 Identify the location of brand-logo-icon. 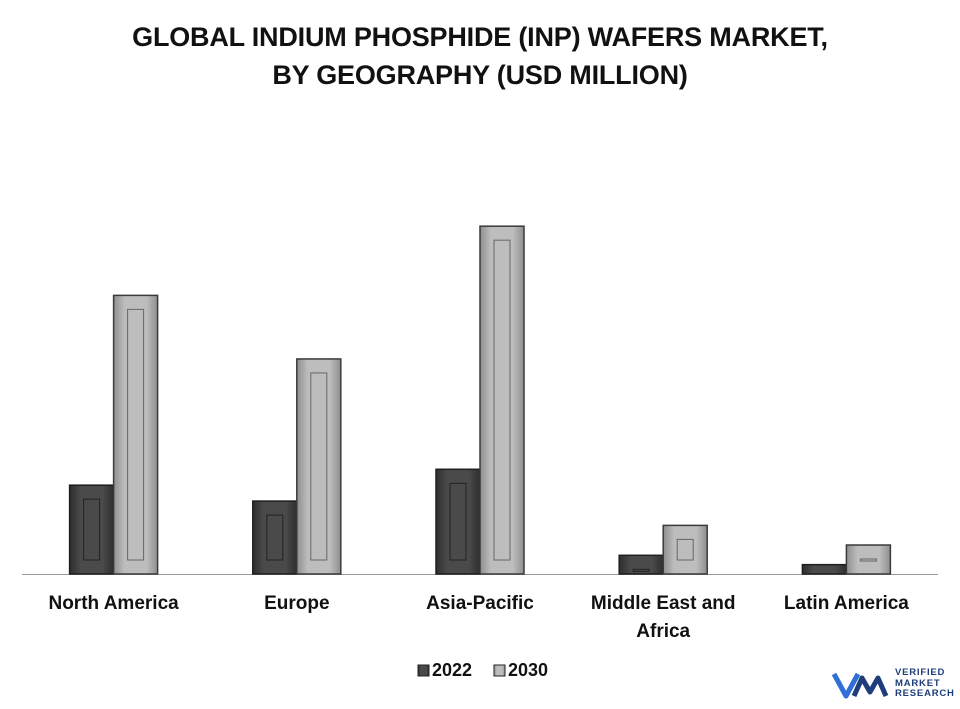
(860, 685).